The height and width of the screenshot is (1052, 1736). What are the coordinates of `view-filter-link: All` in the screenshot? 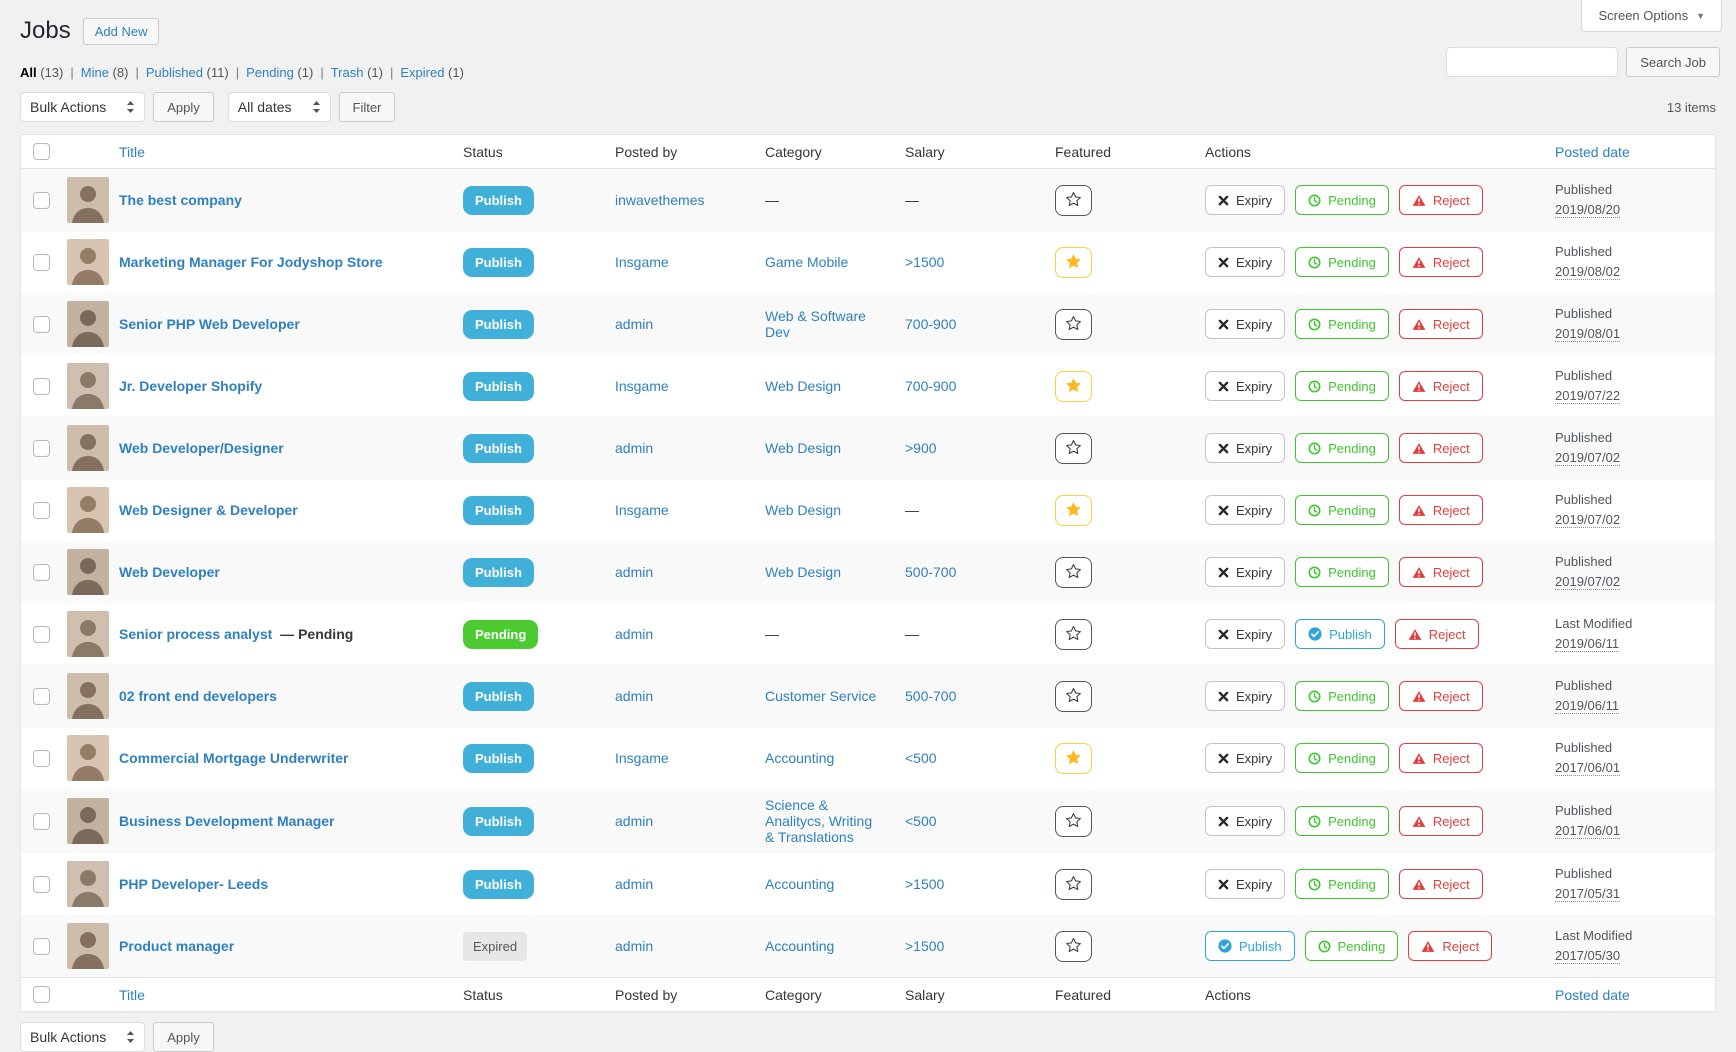 It's located at (28, 72).